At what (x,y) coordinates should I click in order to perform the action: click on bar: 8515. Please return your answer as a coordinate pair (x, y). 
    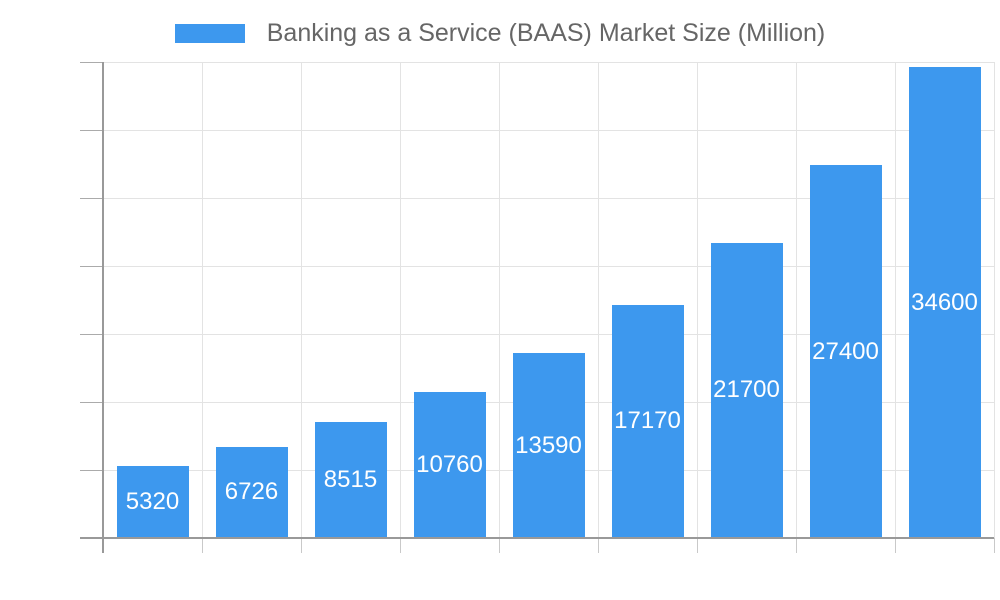
    Looking at the image, I should click on (350, 480).